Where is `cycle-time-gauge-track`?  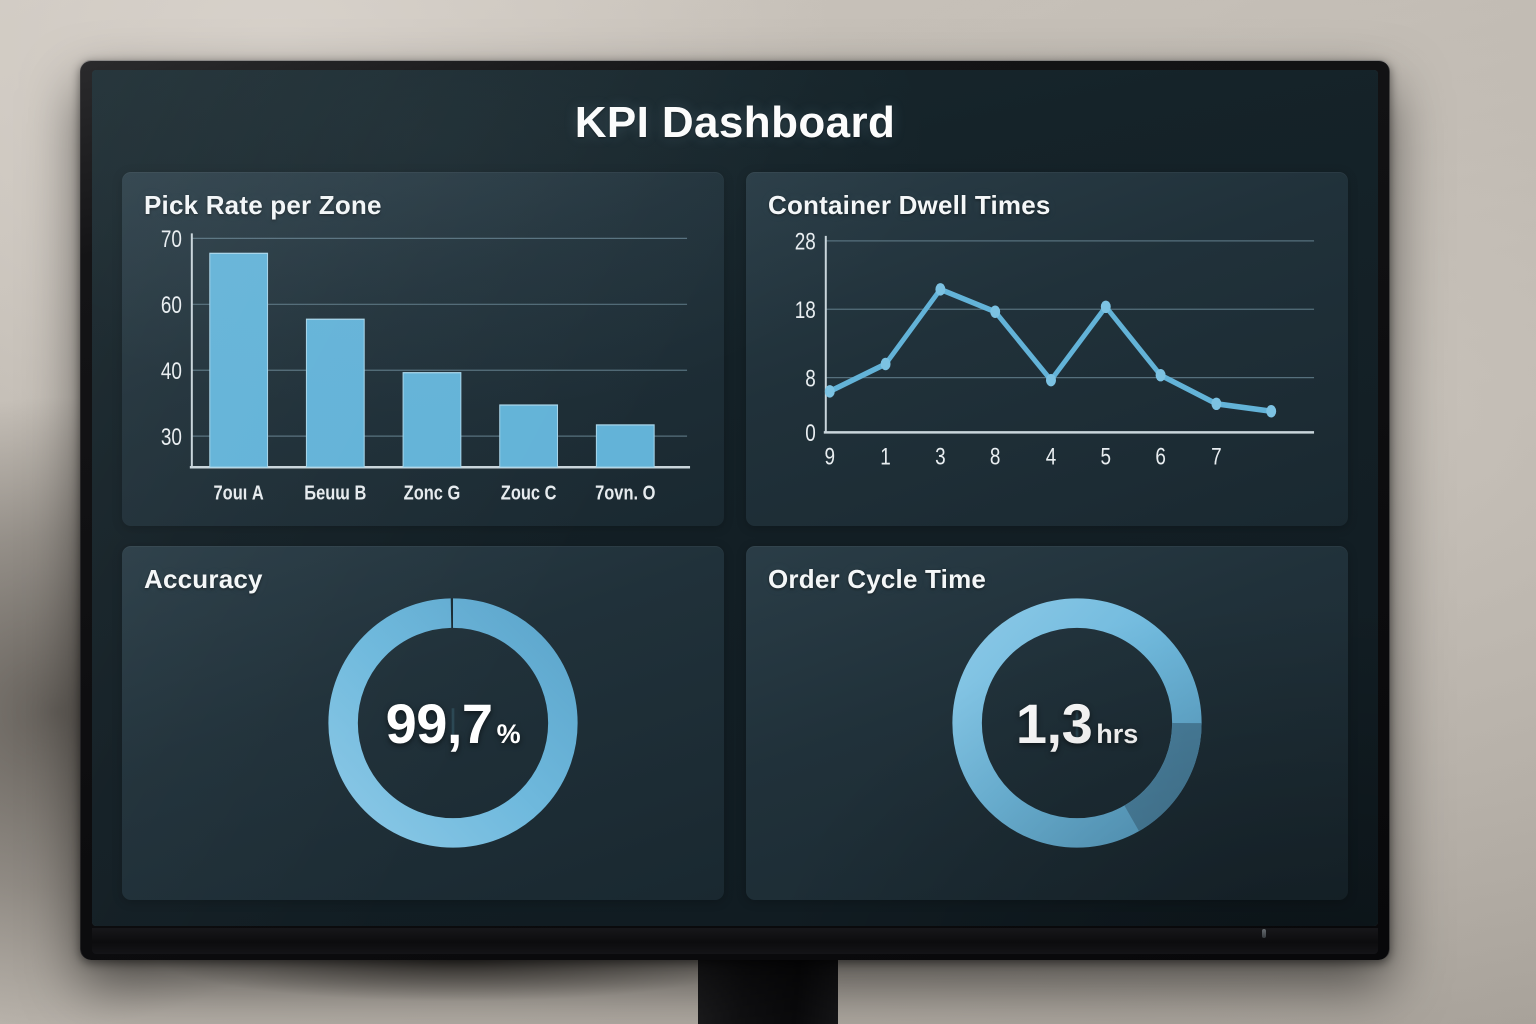
cycle-time-gauge-track is located at coordinates (1077, 723).